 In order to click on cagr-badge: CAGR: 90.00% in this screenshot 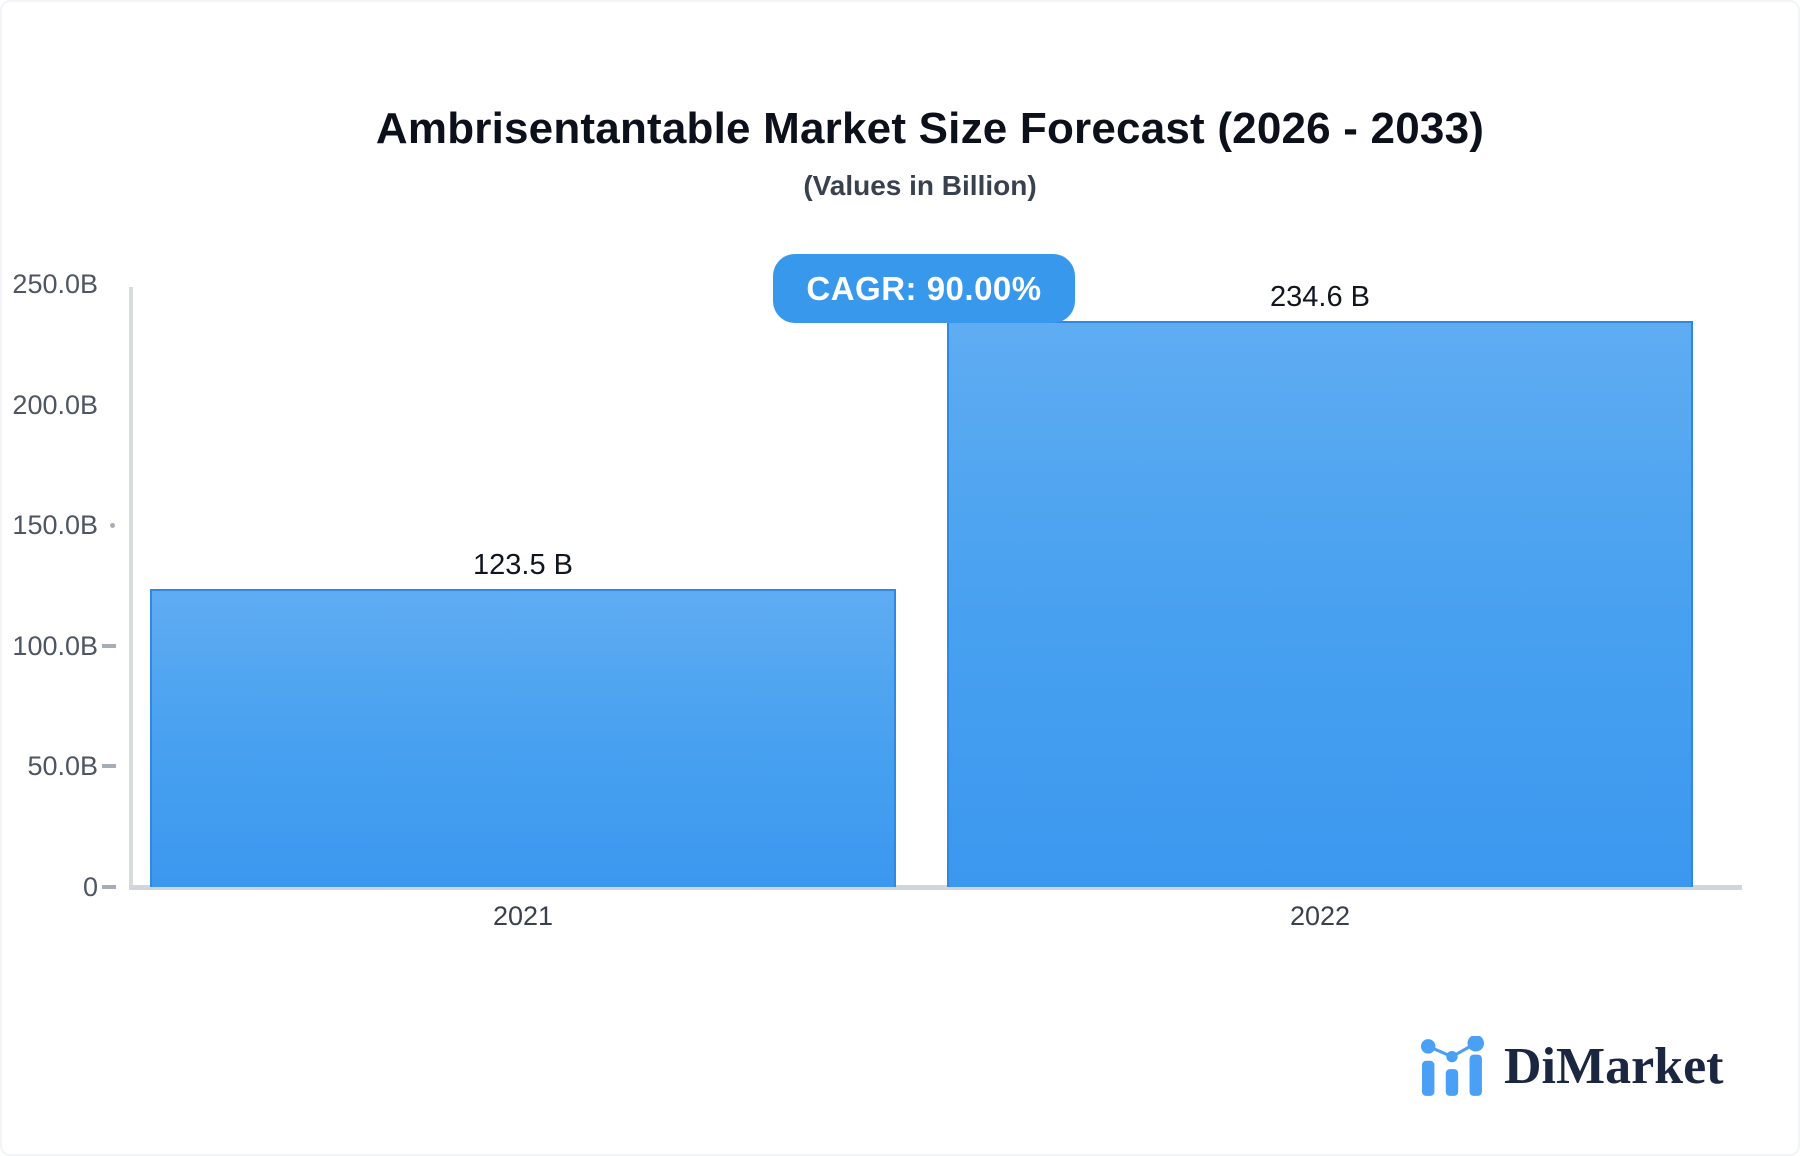, I will do `click(924, 288)`.